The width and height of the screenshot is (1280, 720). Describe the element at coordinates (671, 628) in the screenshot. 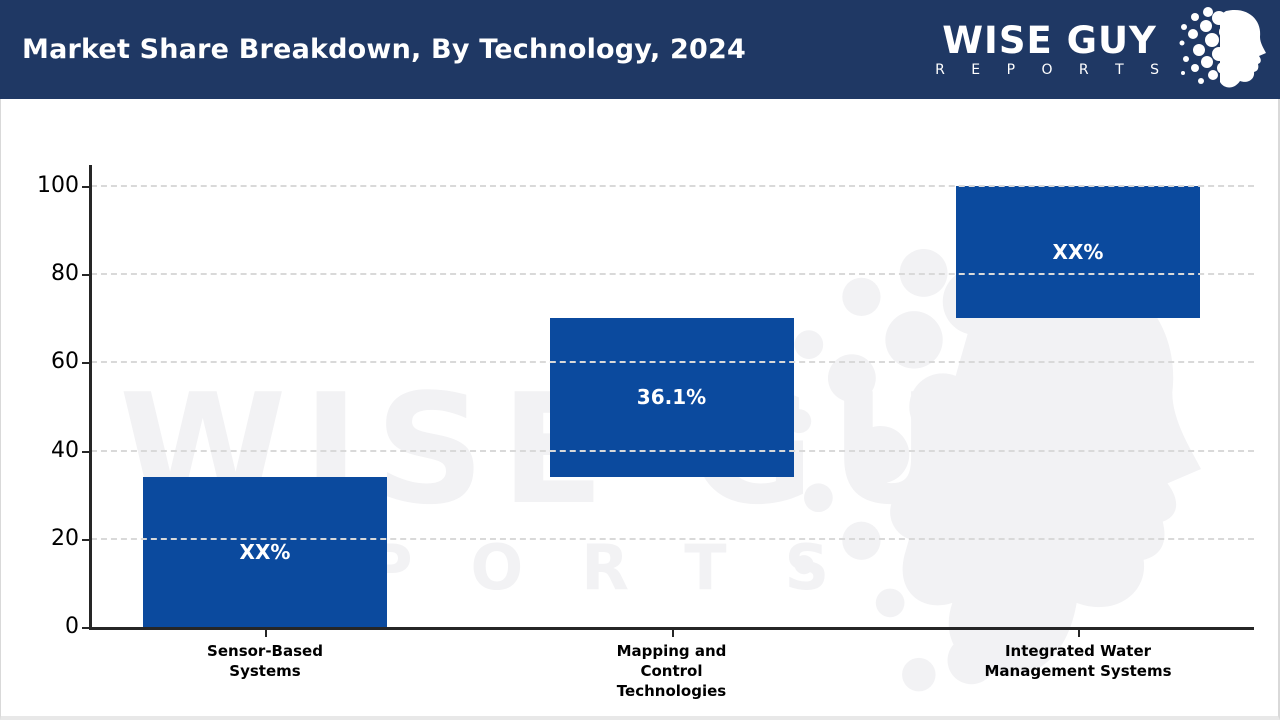

I see `x-axis-line` at that location.